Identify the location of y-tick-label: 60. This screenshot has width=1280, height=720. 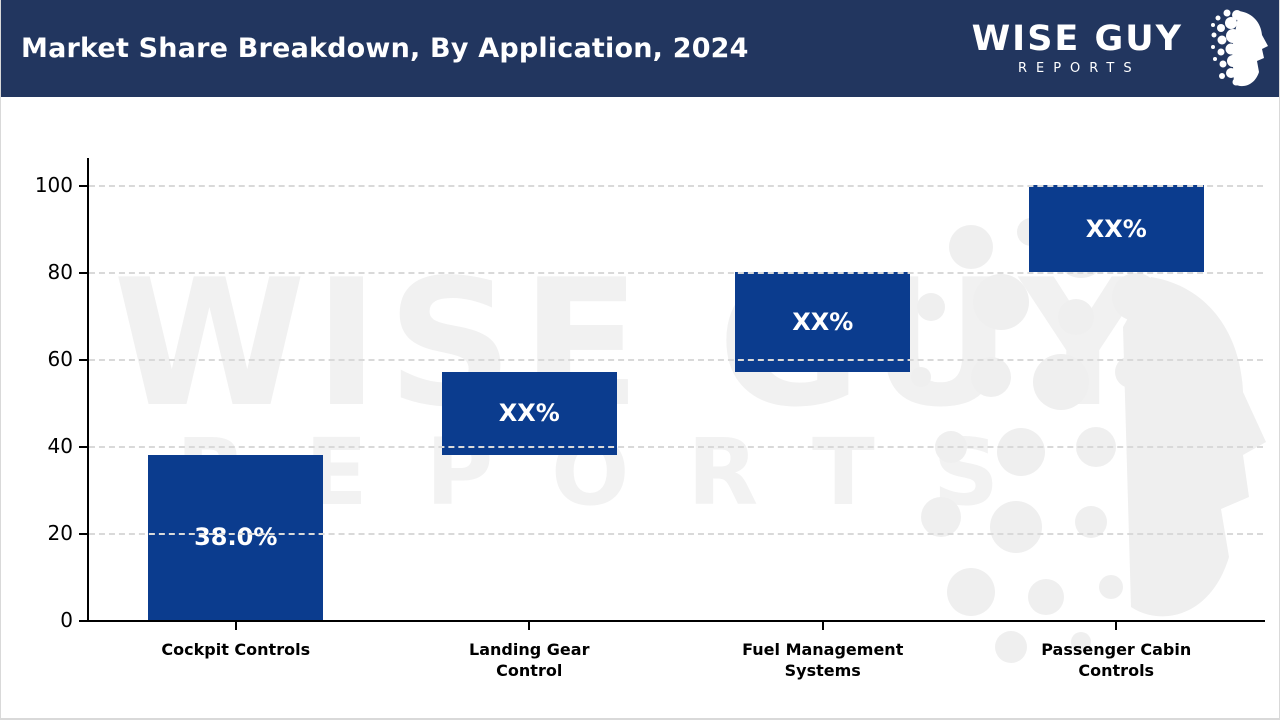
(60, 359).